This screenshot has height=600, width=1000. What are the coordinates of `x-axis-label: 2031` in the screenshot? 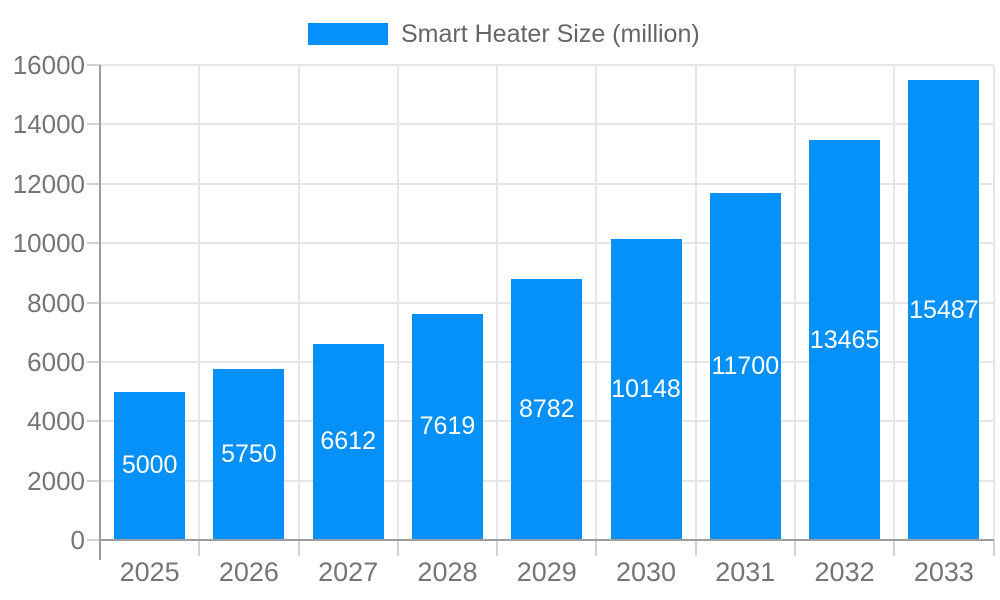 It's located at (745, 572).